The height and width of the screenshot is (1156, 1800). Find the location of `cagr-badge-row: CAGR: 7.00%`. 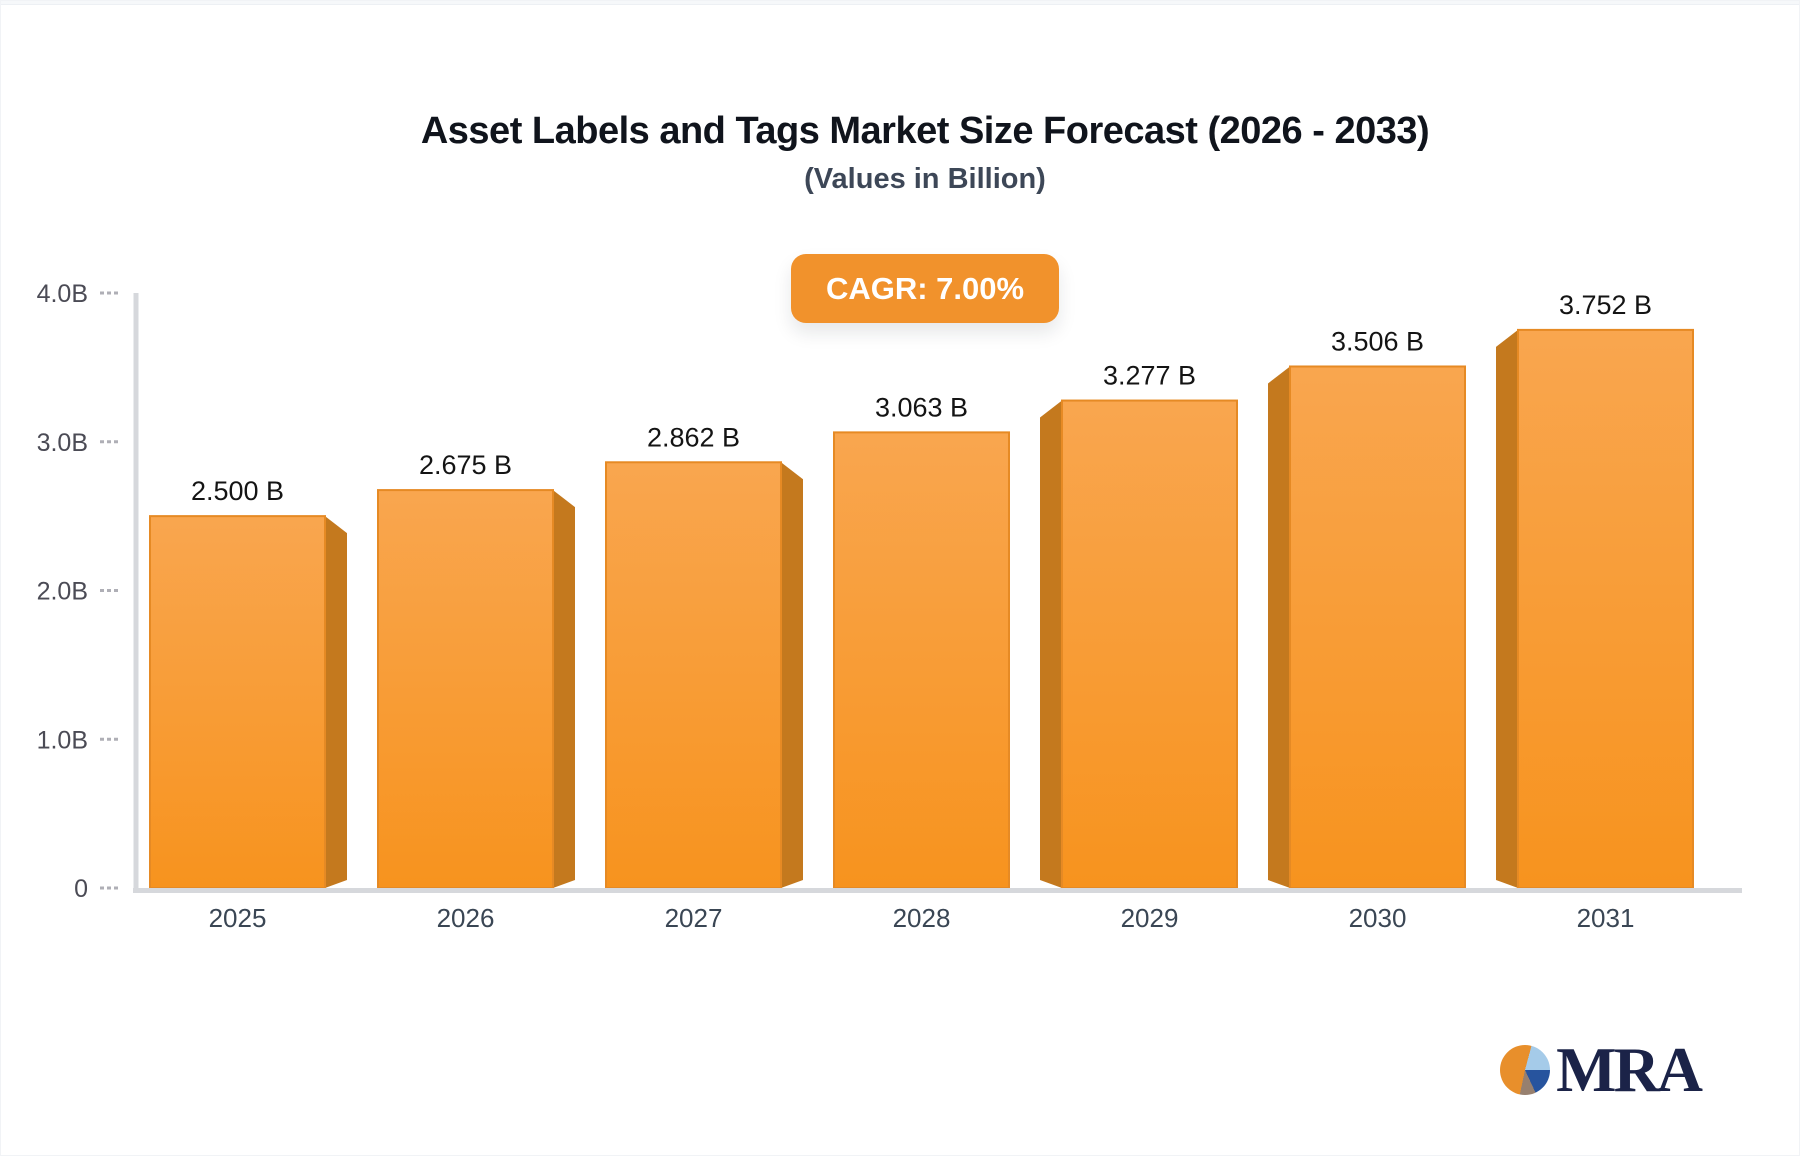

cagr-badge-row: CAGR: 7.00% is located at coordinates (925, 288).